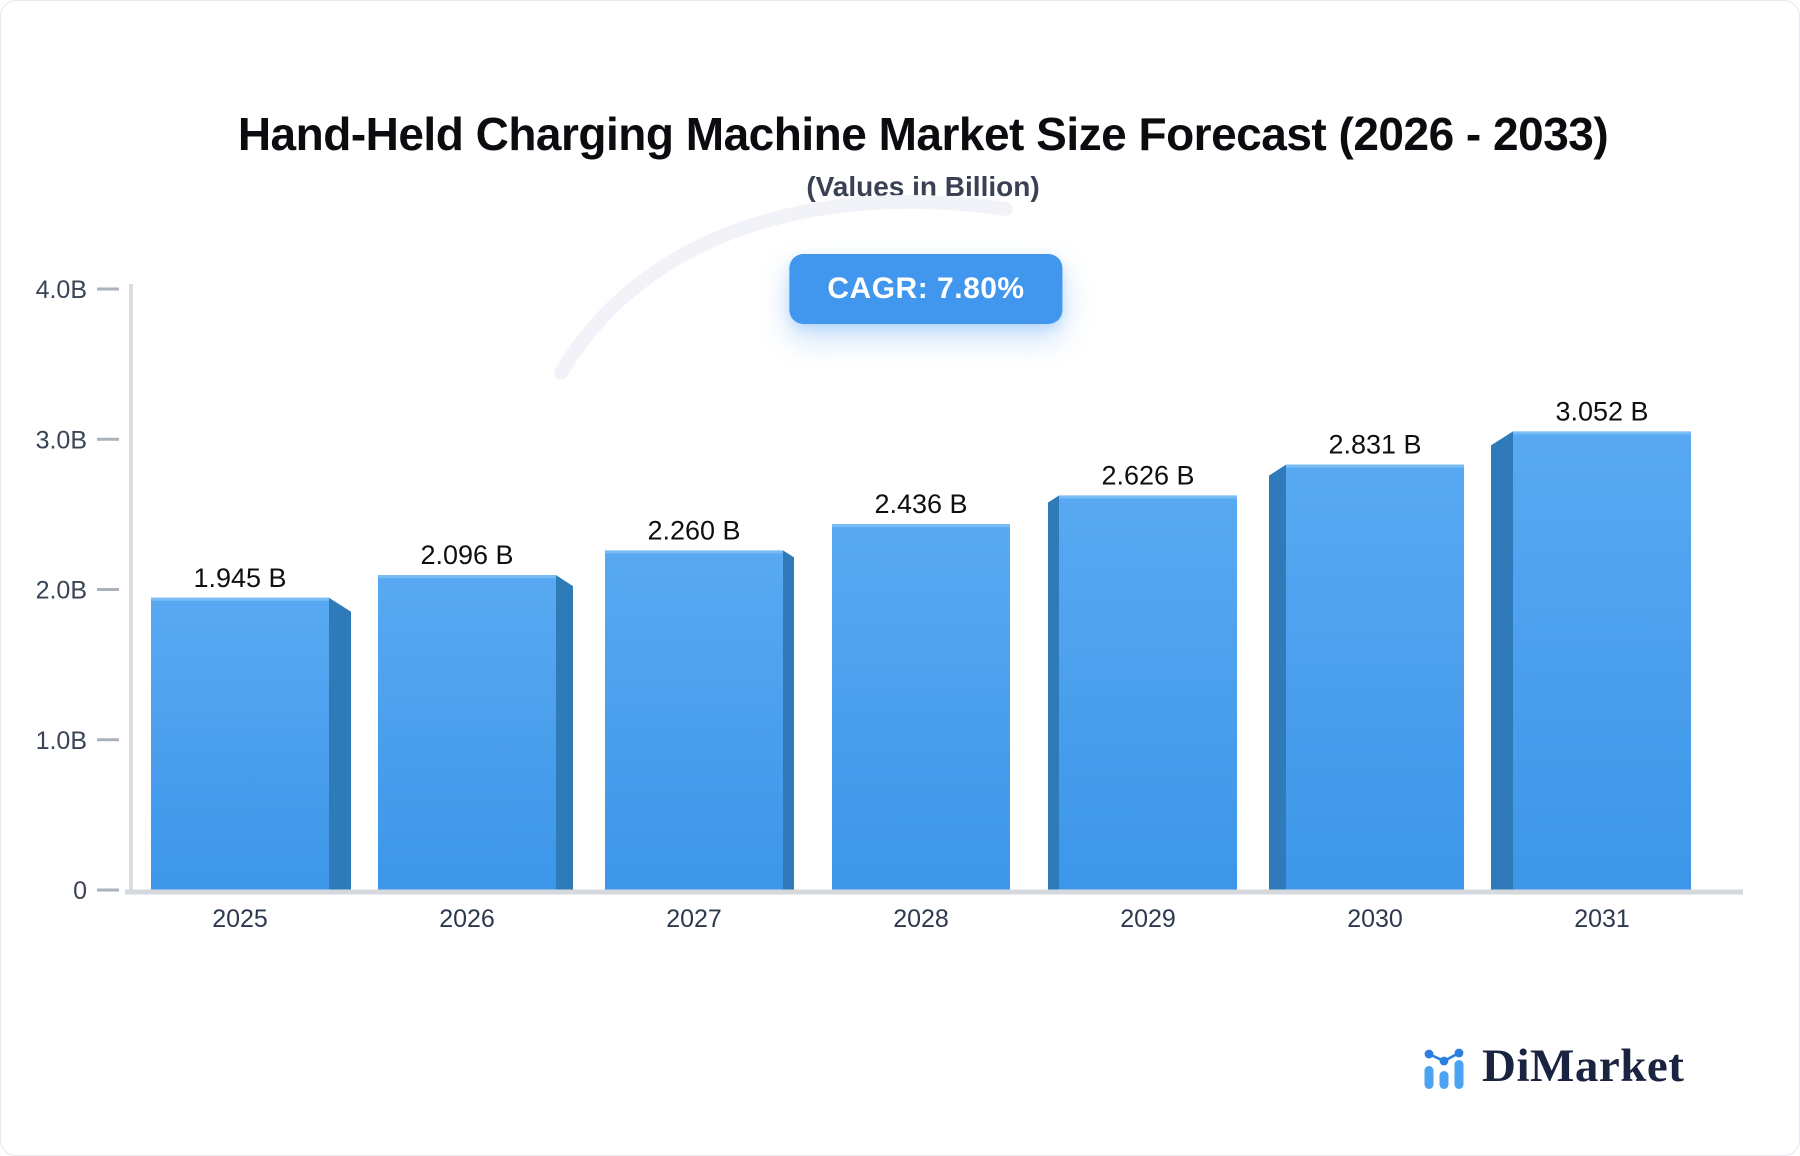  Describe the element at coordinates (240, 743) in the screenshot. I see `bar-2025` at that location.